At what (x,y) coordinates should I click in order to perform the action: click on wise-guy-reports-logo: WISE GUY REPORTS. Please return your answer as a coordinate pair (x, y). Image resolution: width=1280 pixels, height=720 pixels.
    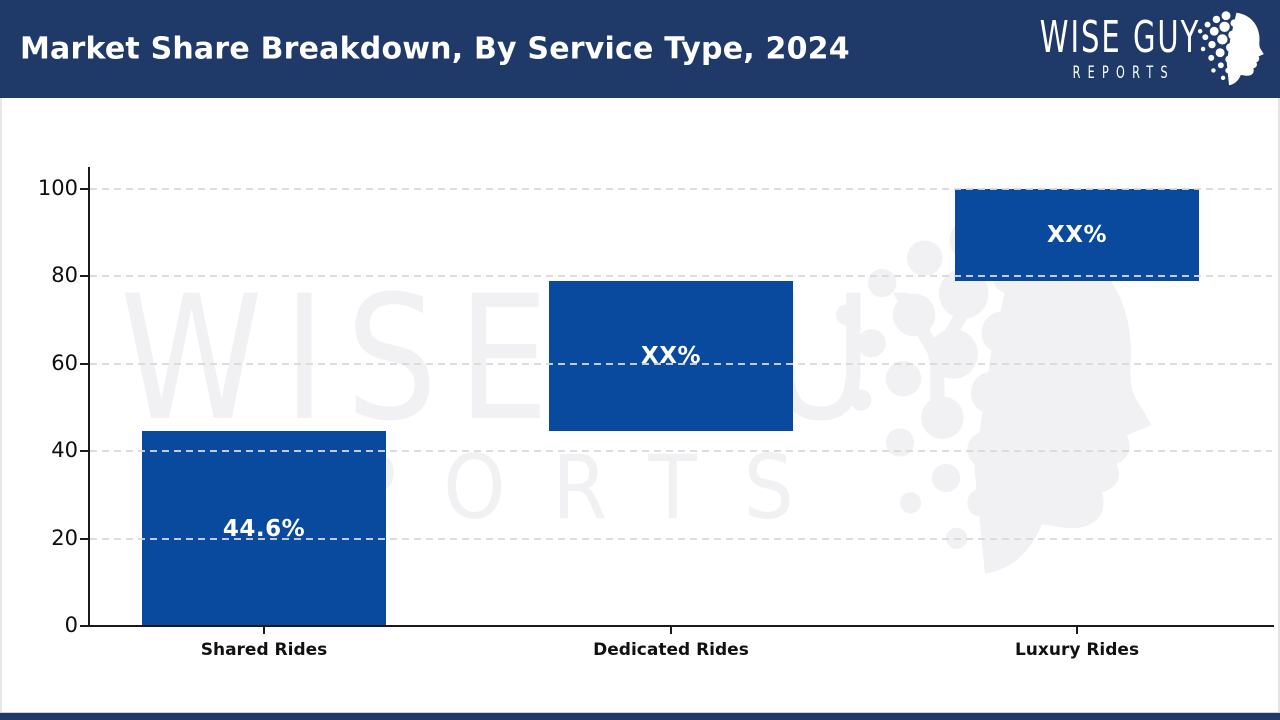
    Looking at the image, I should click on (1111, 49).